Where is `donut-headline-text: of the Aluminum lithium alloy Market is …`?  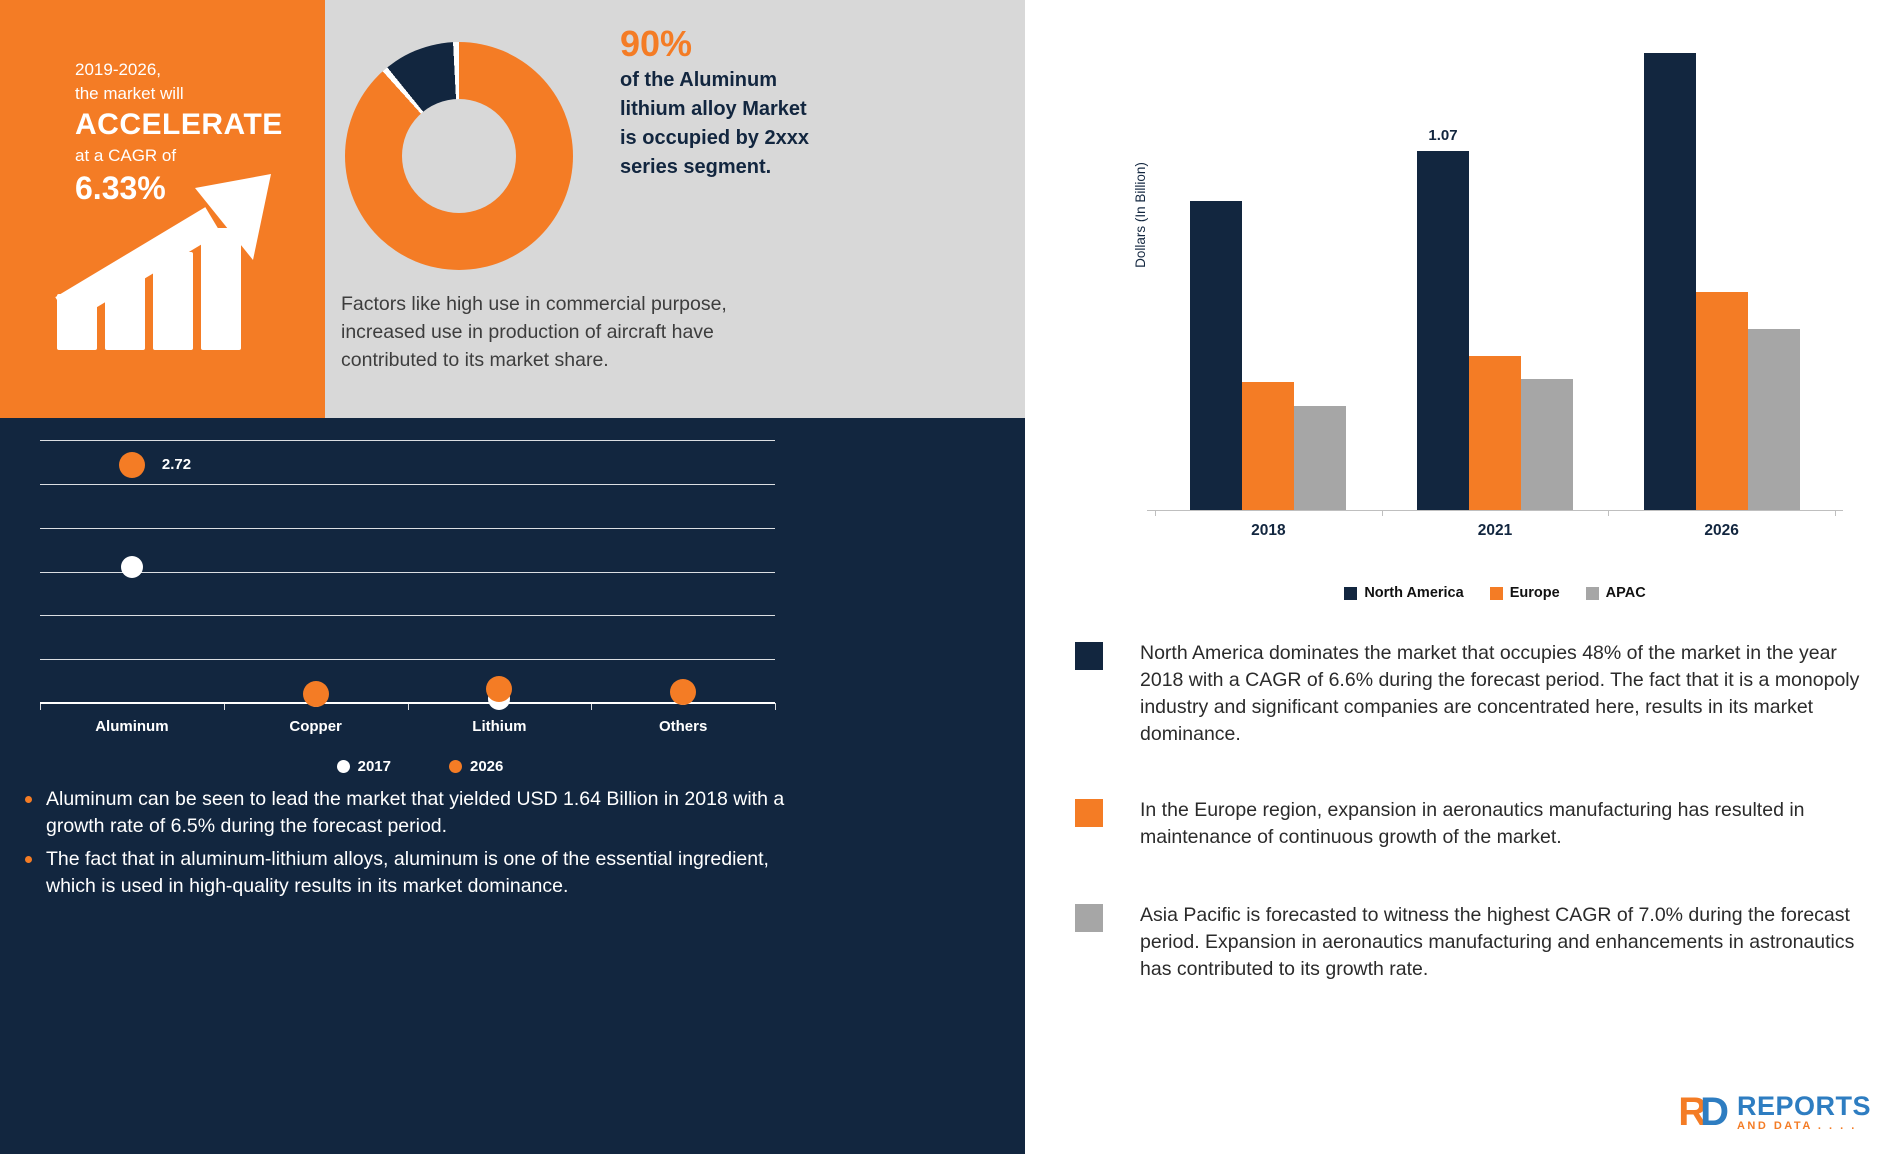 donut-headline-text: of the Aluminum lithium alloy Market is … is located at coordinates (714, 123).